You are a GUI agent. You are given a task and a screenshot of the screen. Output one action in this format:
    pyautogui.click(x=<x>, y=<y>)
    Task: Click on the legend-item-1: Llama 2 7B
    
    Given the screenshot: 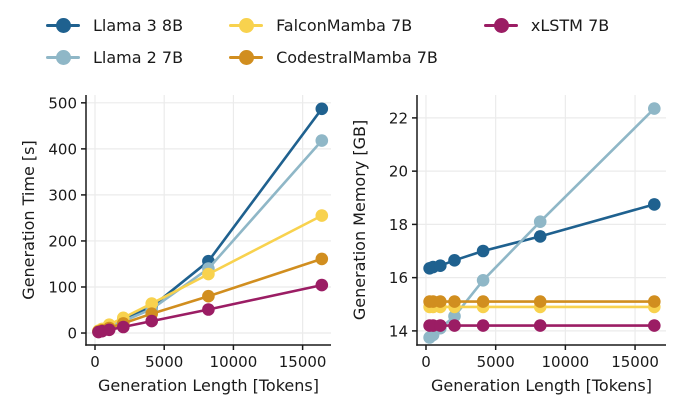 What is the action you would take?
    pyautogui.click(x=114, y=57)
    